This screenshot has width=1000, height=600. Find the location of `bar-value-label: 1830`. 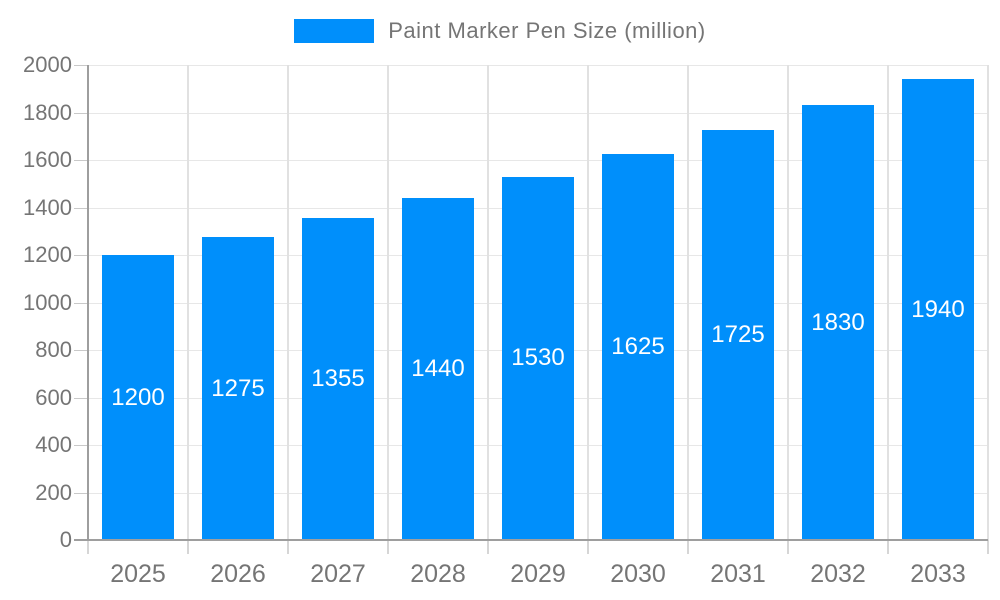

bar-value-label: 1830 is located at coordinates (838, 322).